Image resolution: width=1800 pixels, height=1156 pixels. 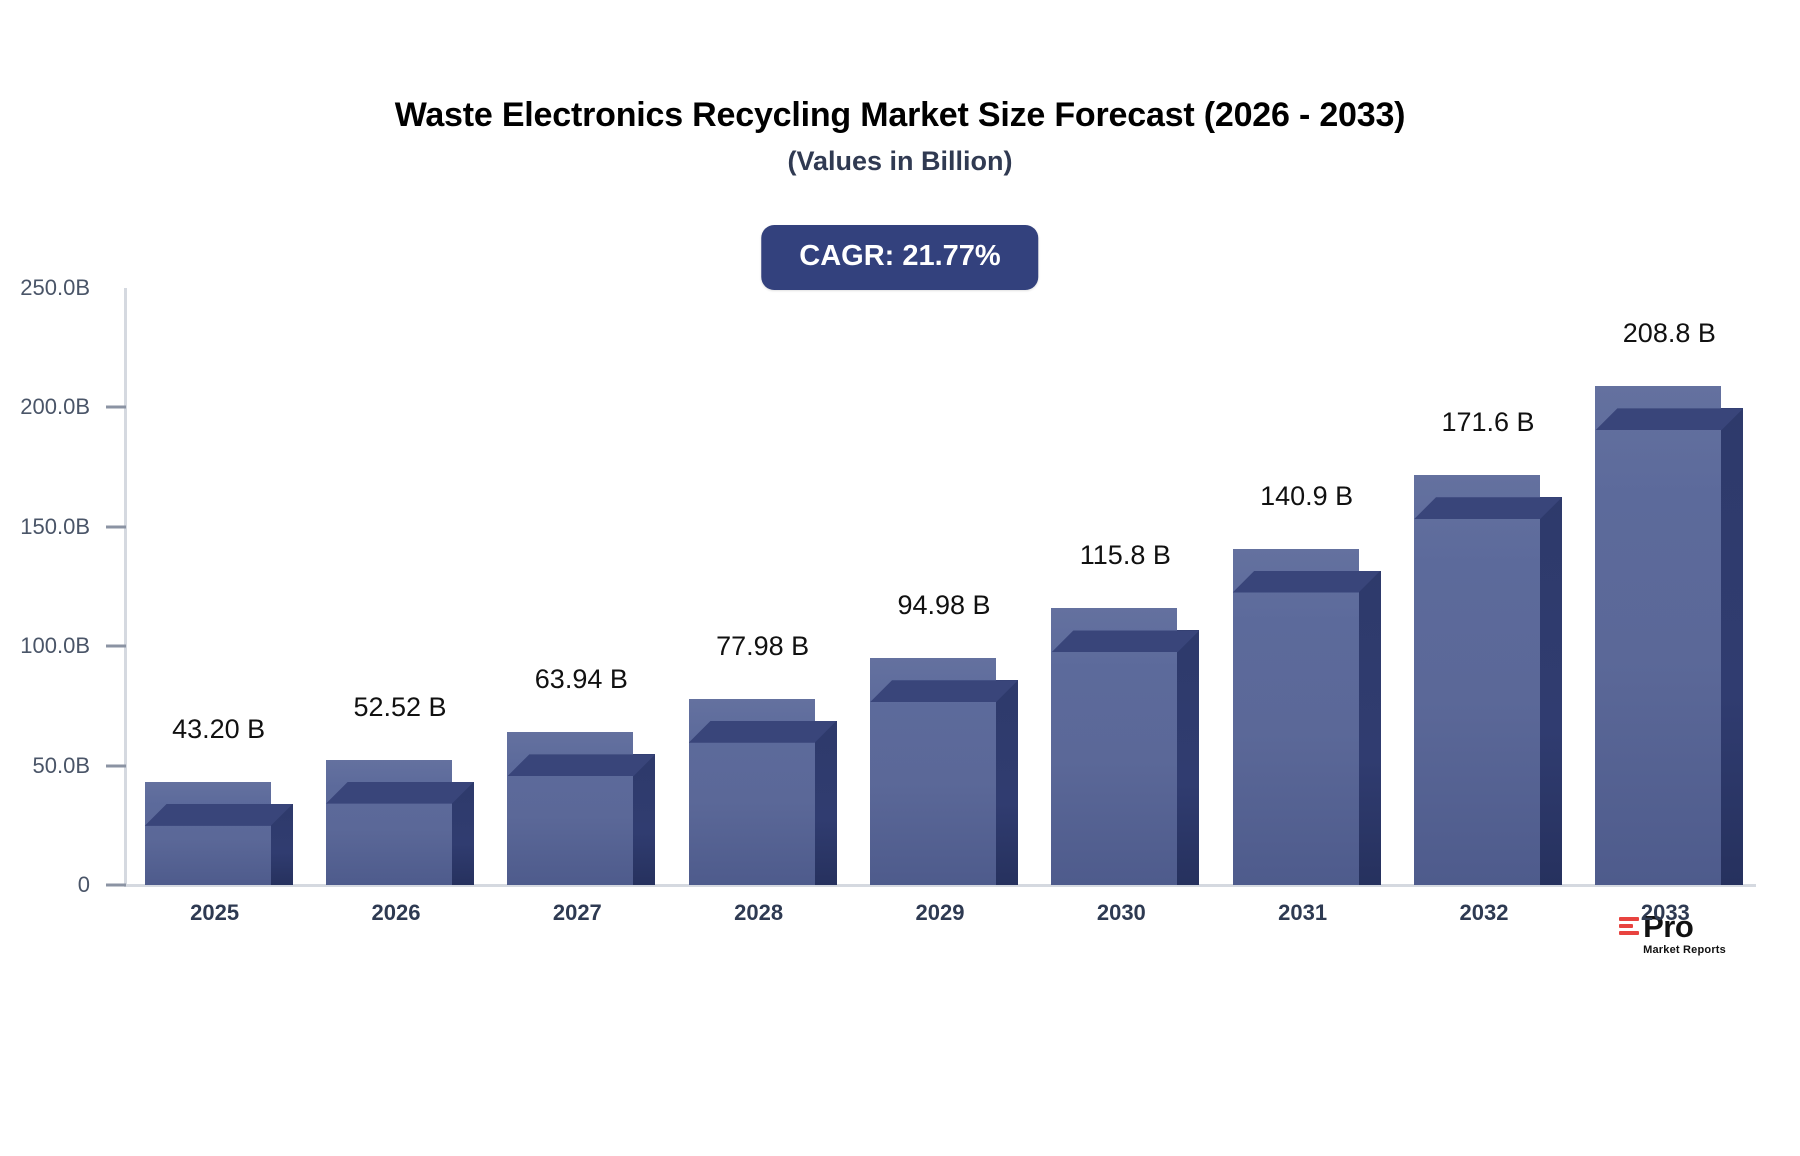 What do you see at coordinates (940, 912) in the screenshot?
I see `x-axis-tick-label: 2029` at bounding box center [940, 912].